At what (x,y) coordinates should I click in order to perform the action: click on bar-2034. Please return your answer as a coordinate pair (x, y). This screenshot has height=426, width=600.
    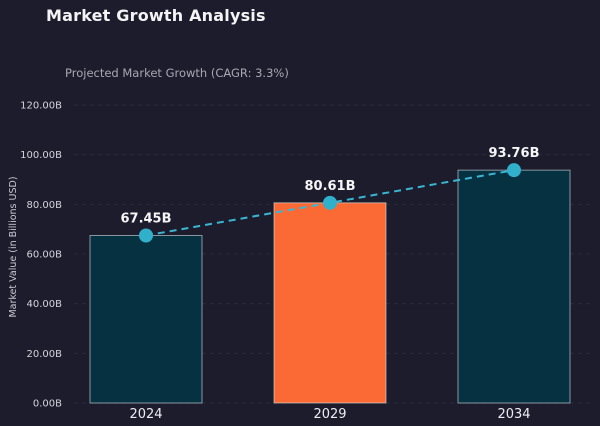
    Looking at the image, I should click on (514, 286).